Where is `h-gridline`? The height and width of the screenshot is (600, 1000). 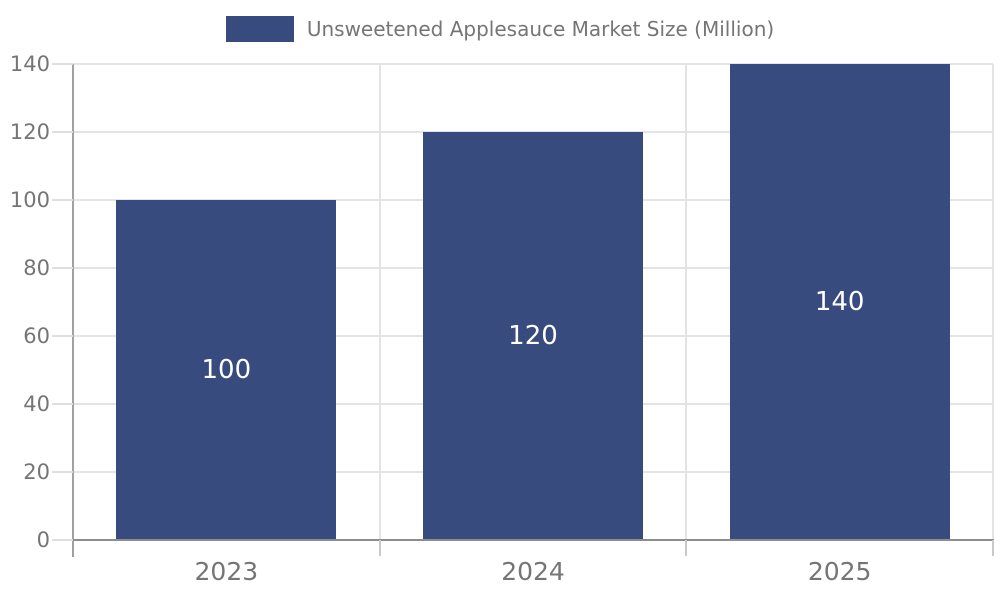
h-gridline is located at coordinates (533, 64).